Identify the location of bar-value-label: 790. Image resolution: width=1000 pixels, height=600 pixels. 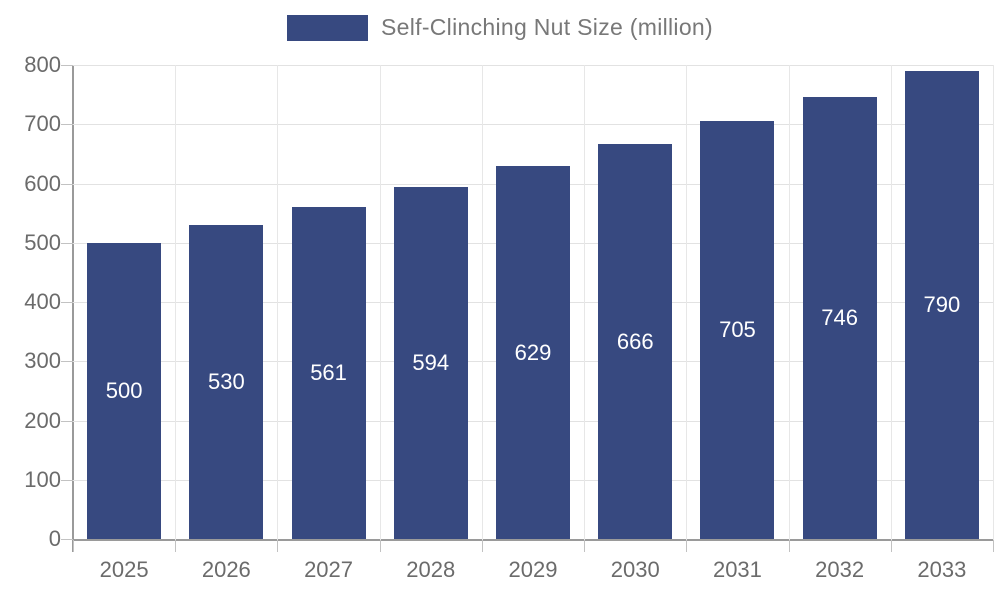
(942, 304).